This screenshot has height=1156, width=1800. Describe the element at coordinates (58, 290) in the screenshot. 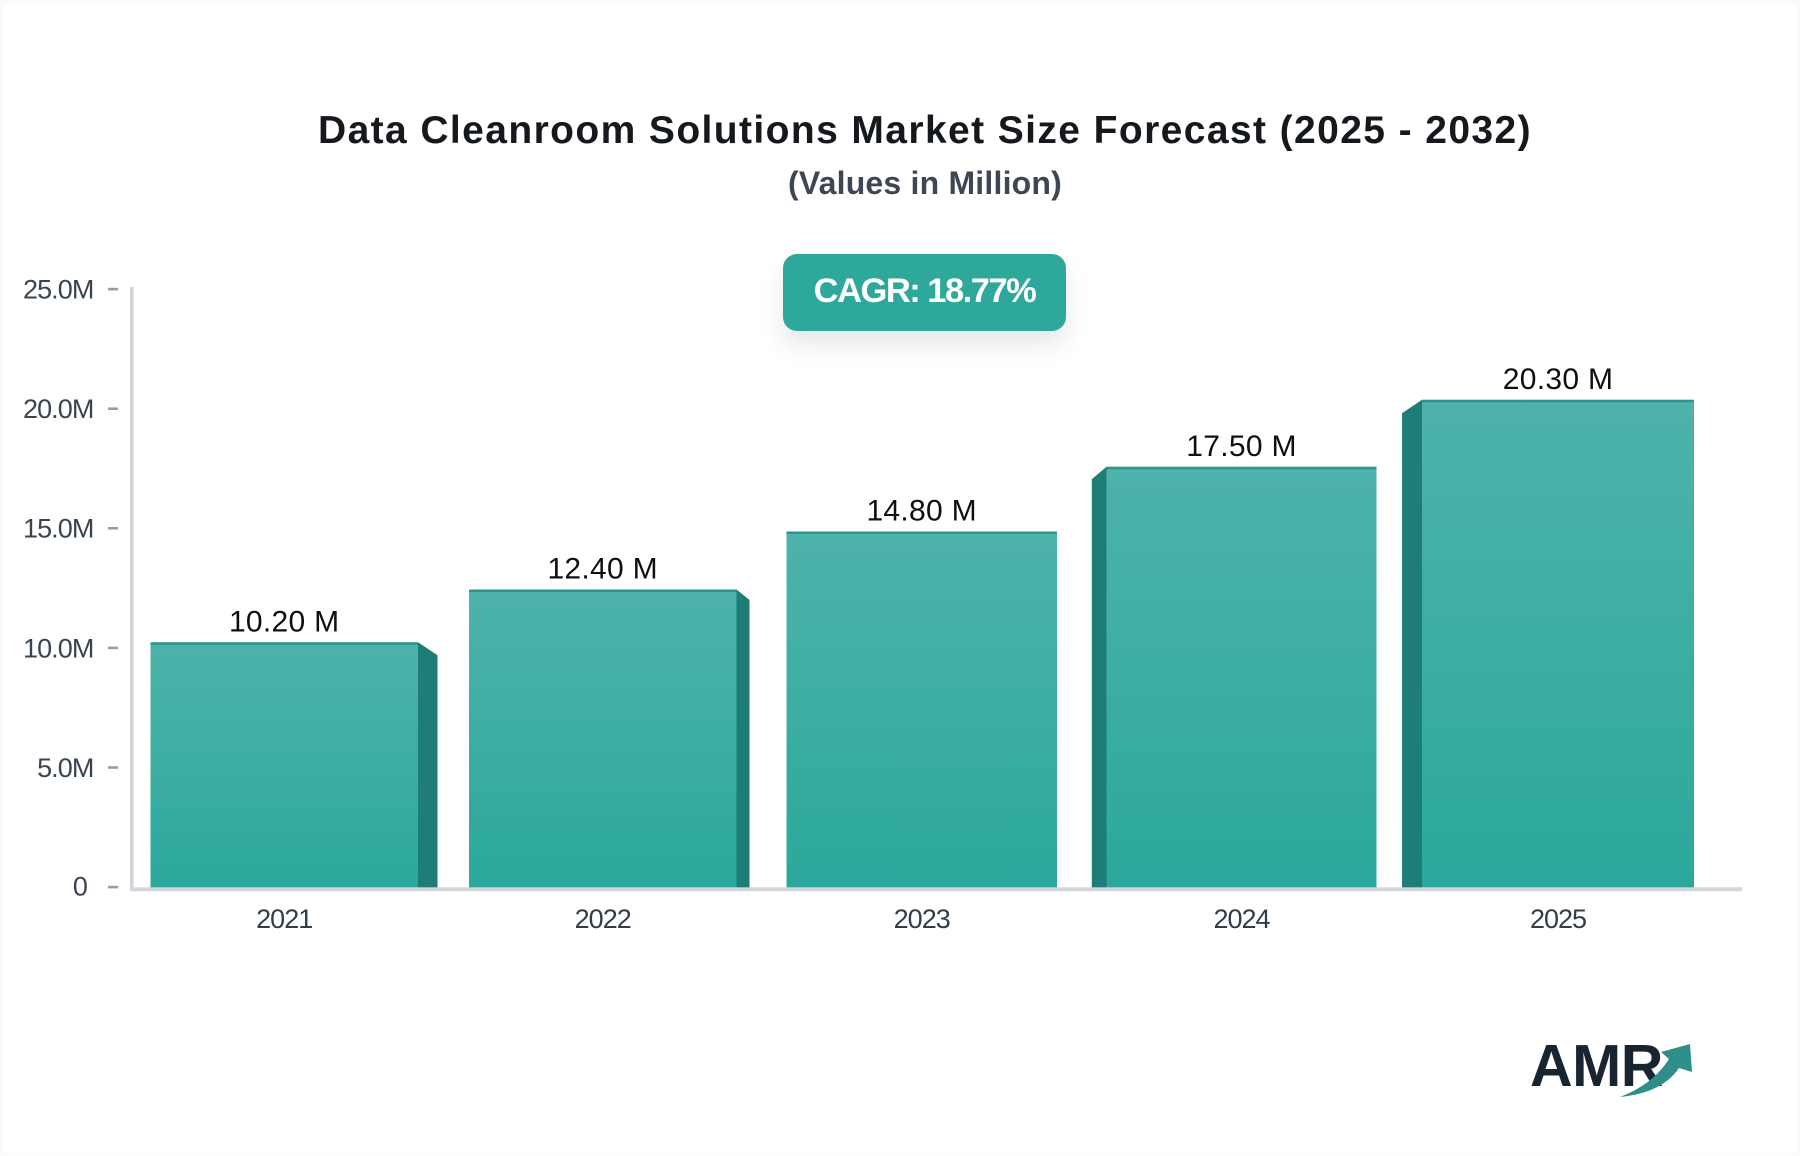

I see `svg-text: 25.0M` at that location.